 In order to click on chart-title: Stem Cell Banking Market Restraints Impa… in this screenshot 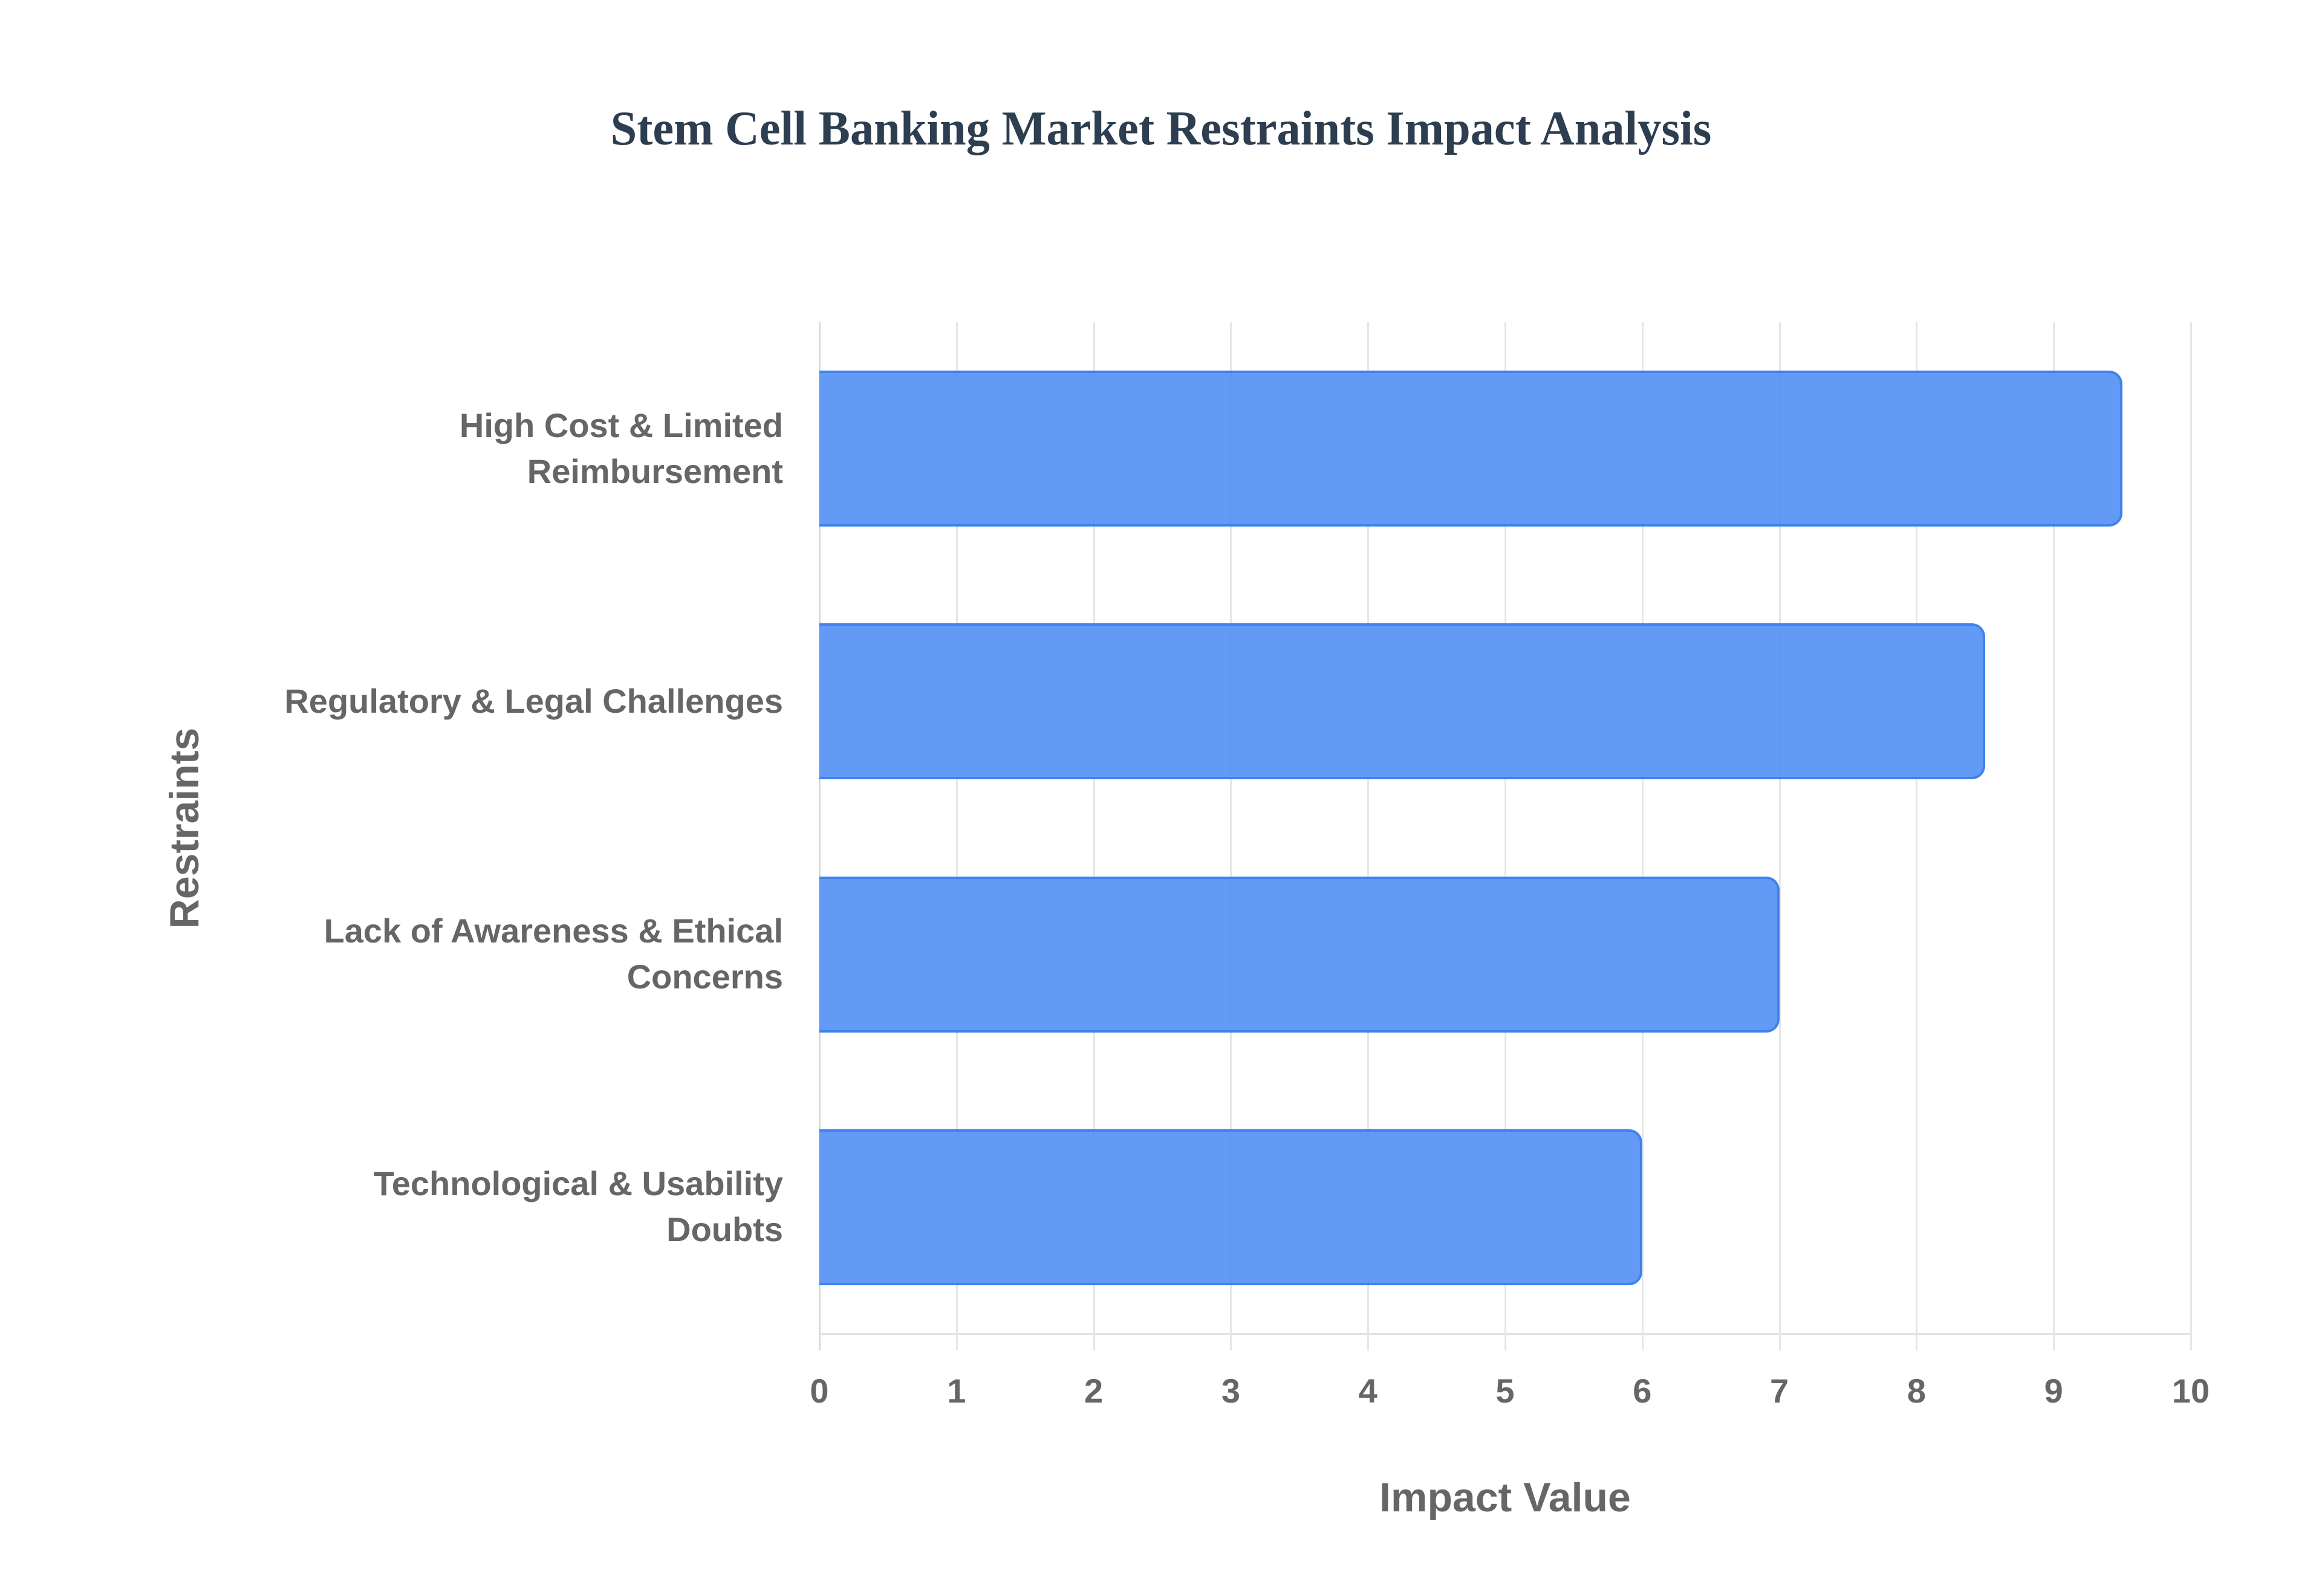, I will do `click(1161, 128)`.